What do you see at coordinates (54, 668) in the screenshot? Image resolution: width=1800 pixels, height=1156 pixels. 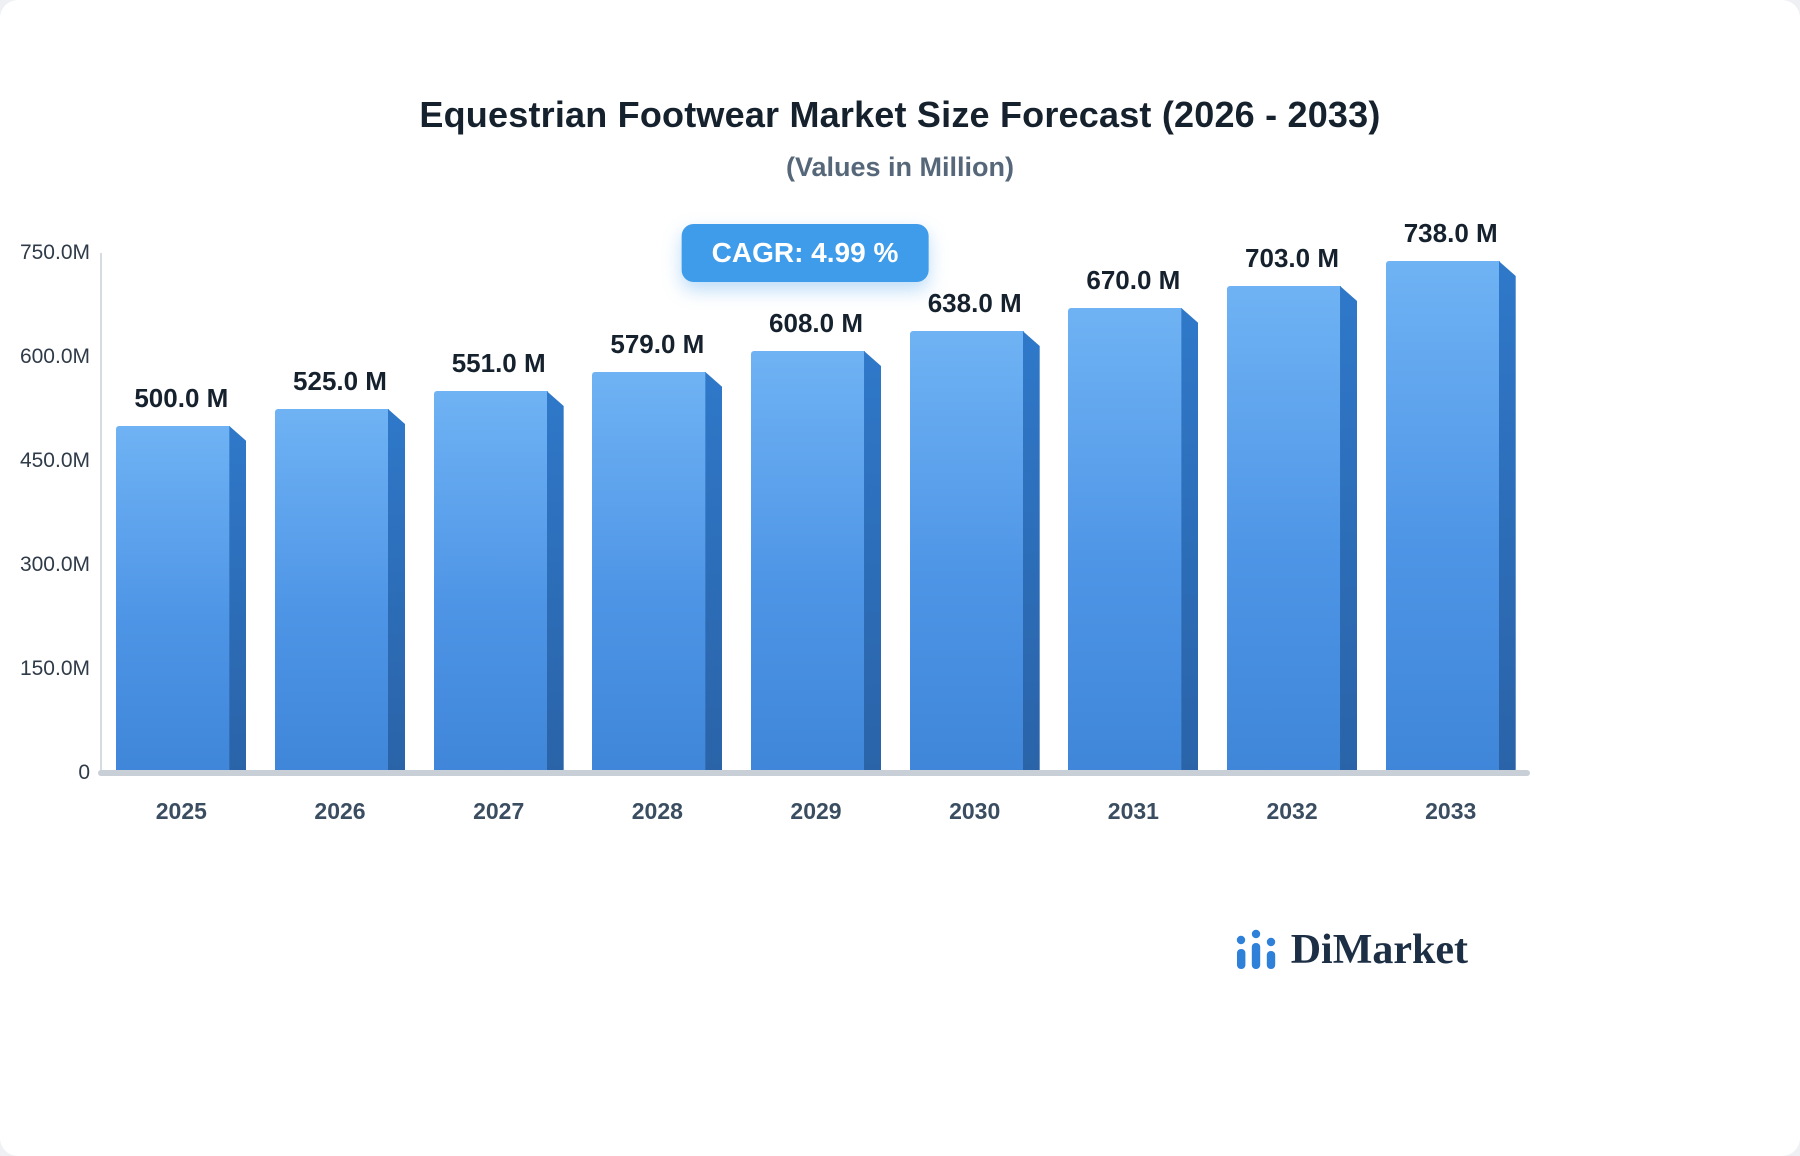 I see `y-tick-150.0M: 150.0M` at bounding box center [54, 668].